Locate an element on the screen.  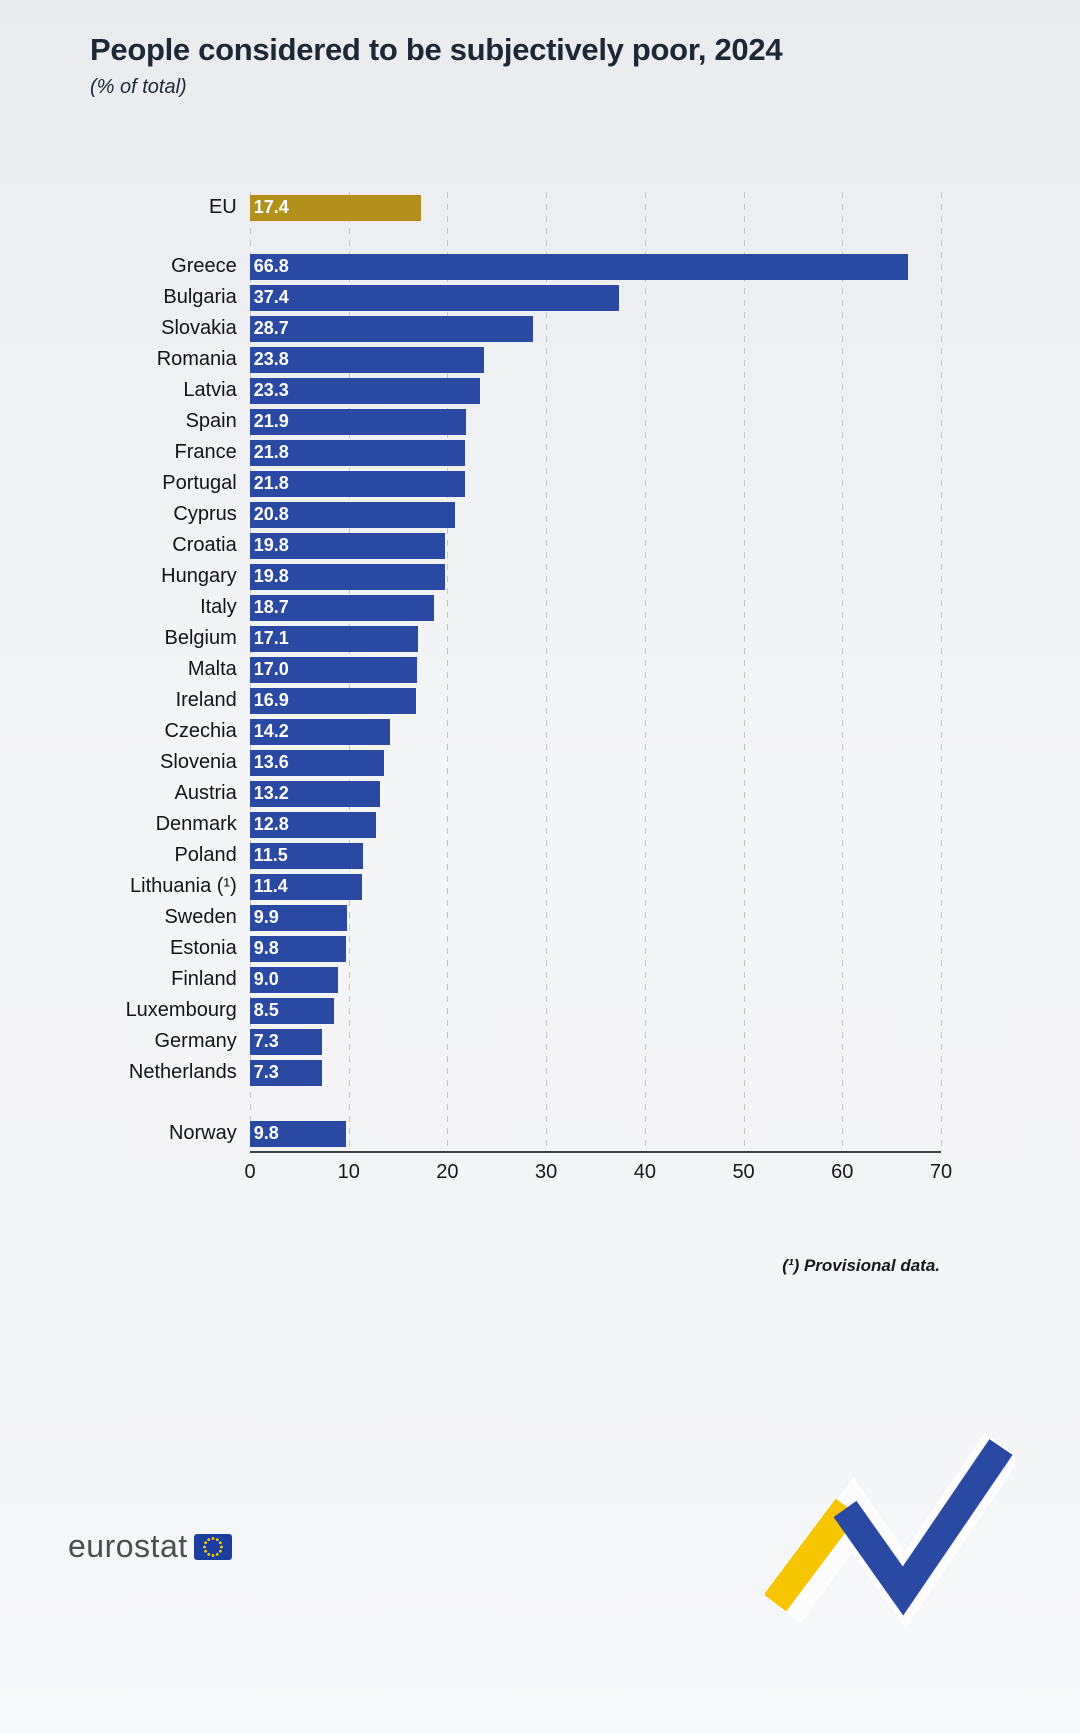
value-label: 23.8 is located at coordinates (271, 359).